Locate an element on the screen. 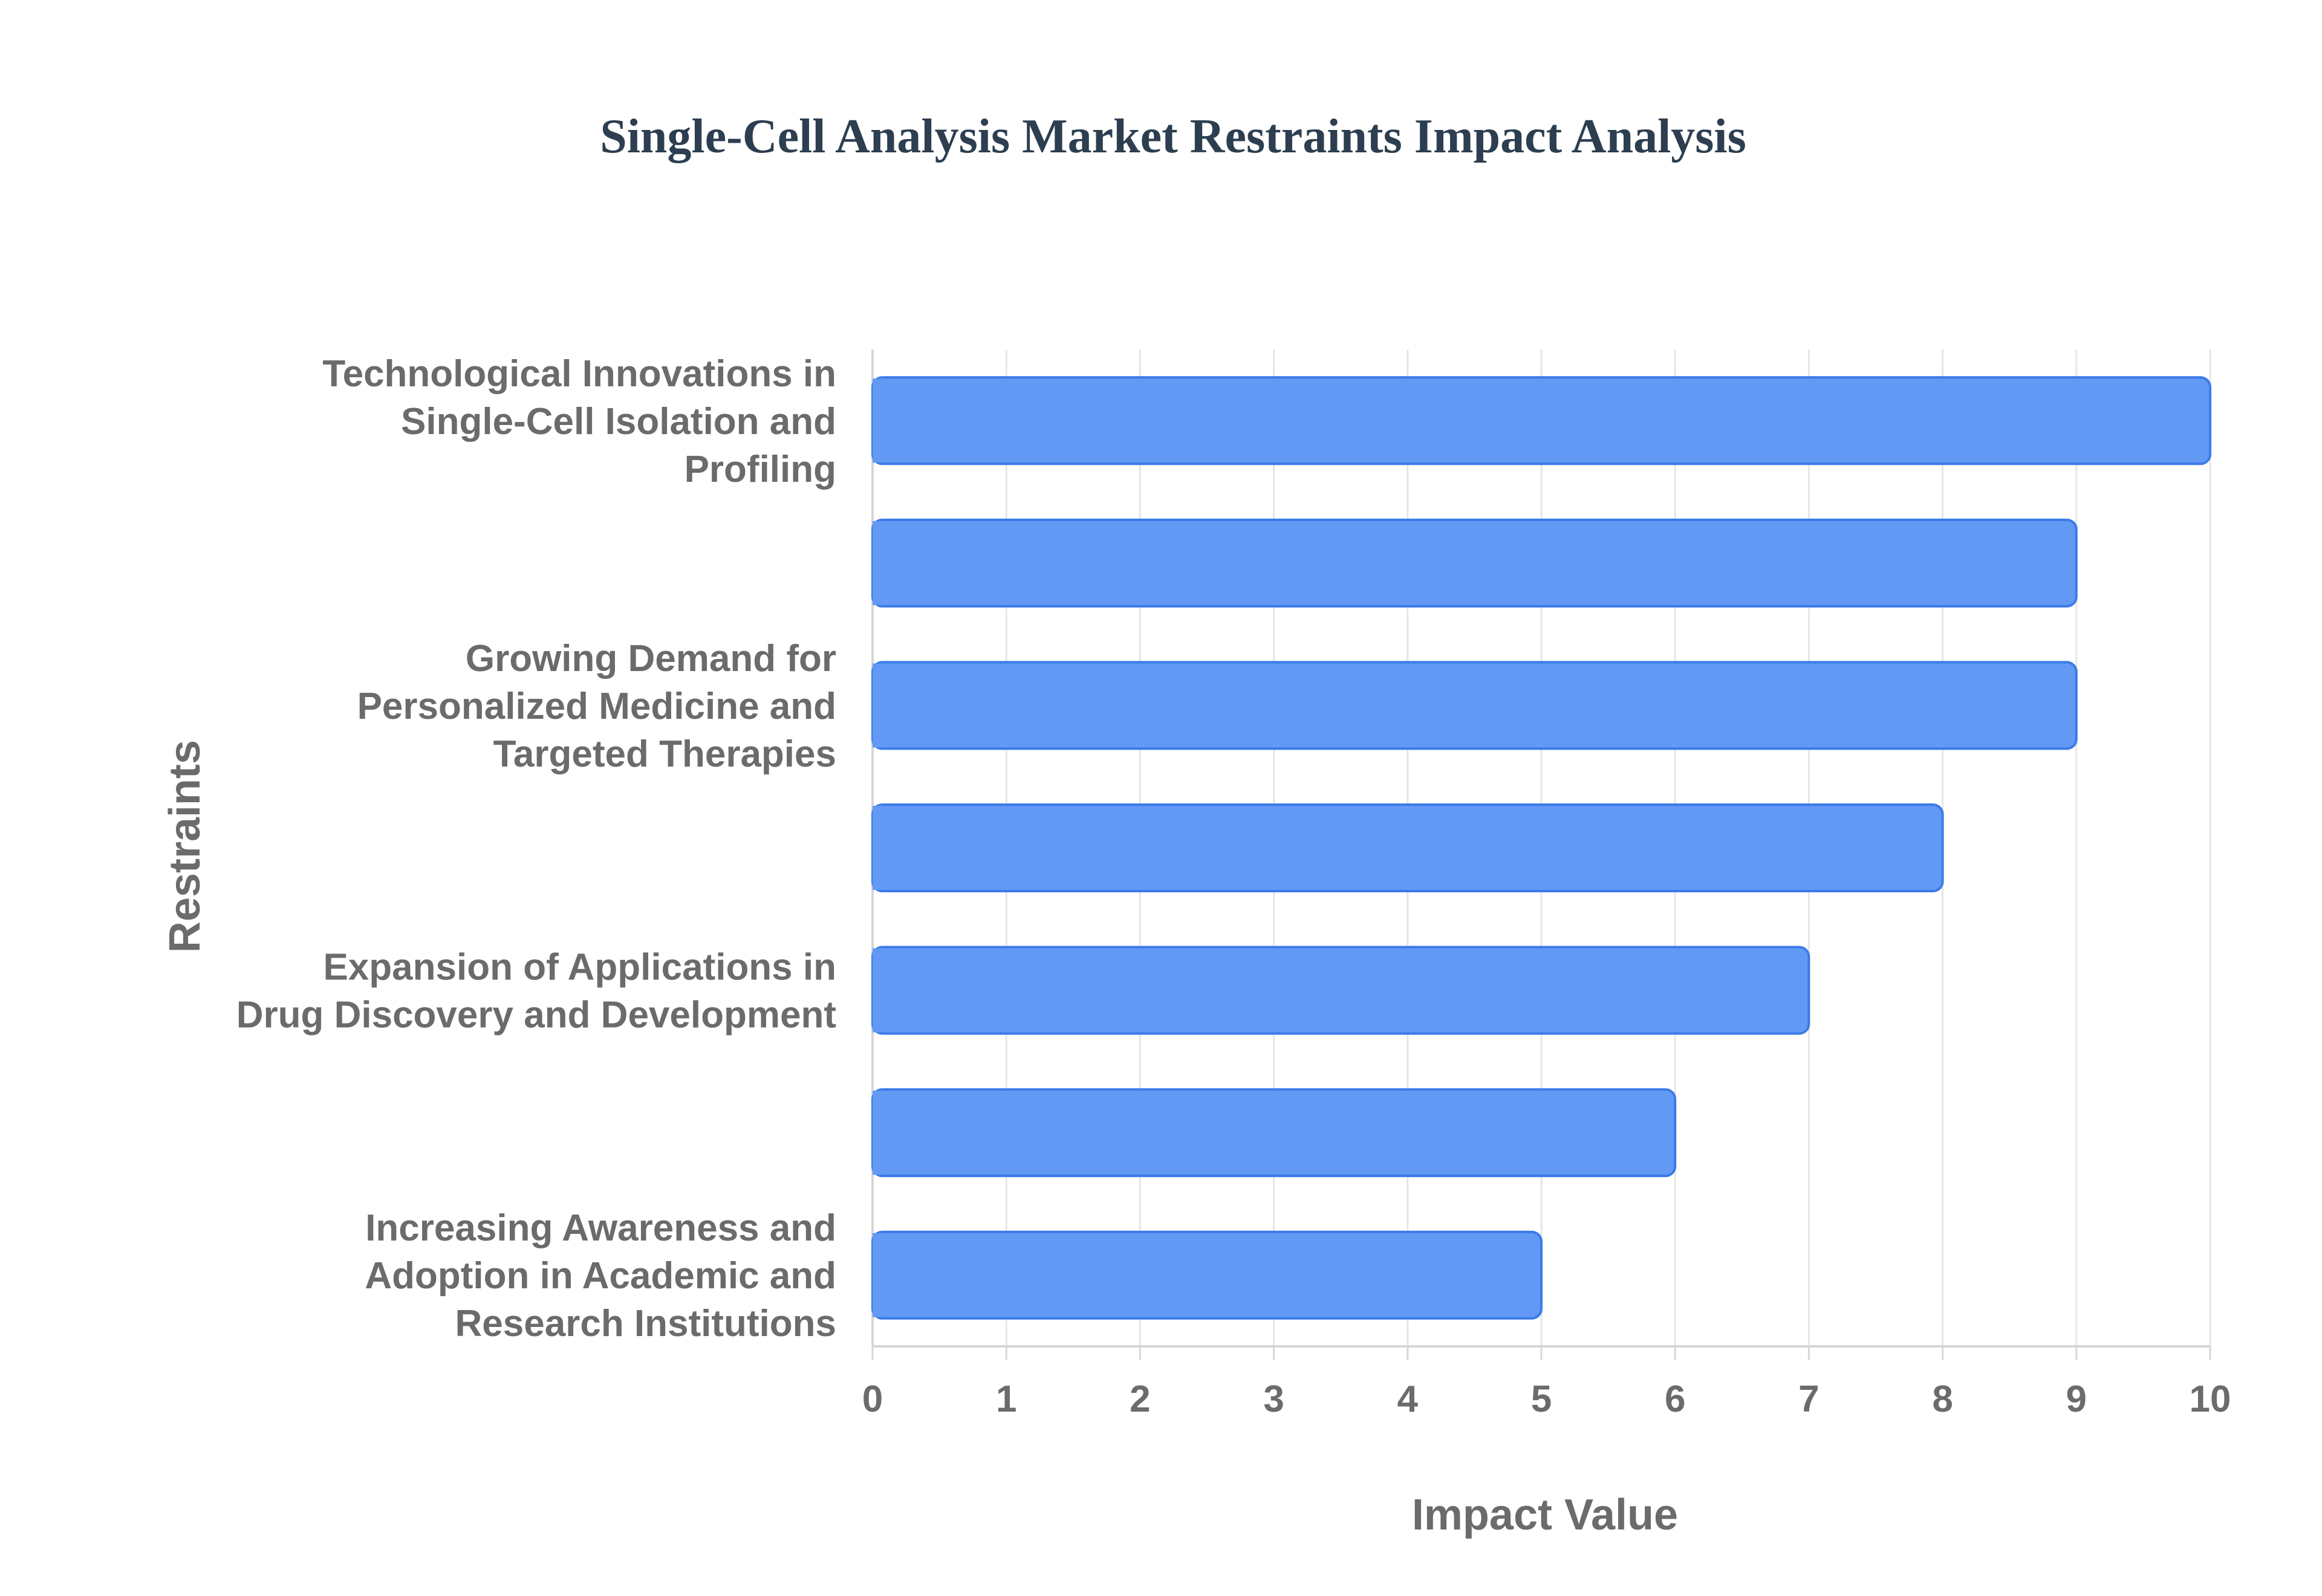 The image size is (2322, 1596). x-tick-label: 8 is located at coordinates (1942, 1399).